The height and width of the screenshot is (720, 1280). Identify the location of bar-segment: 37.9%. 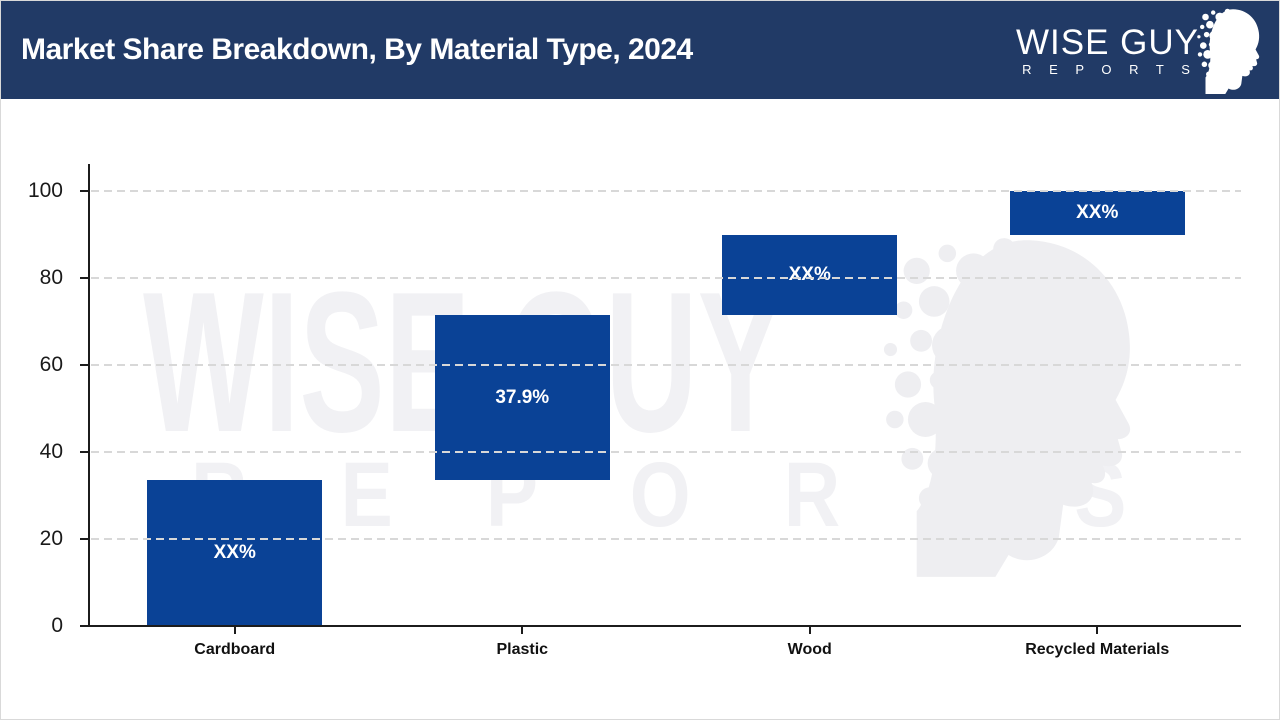
(522, 398).